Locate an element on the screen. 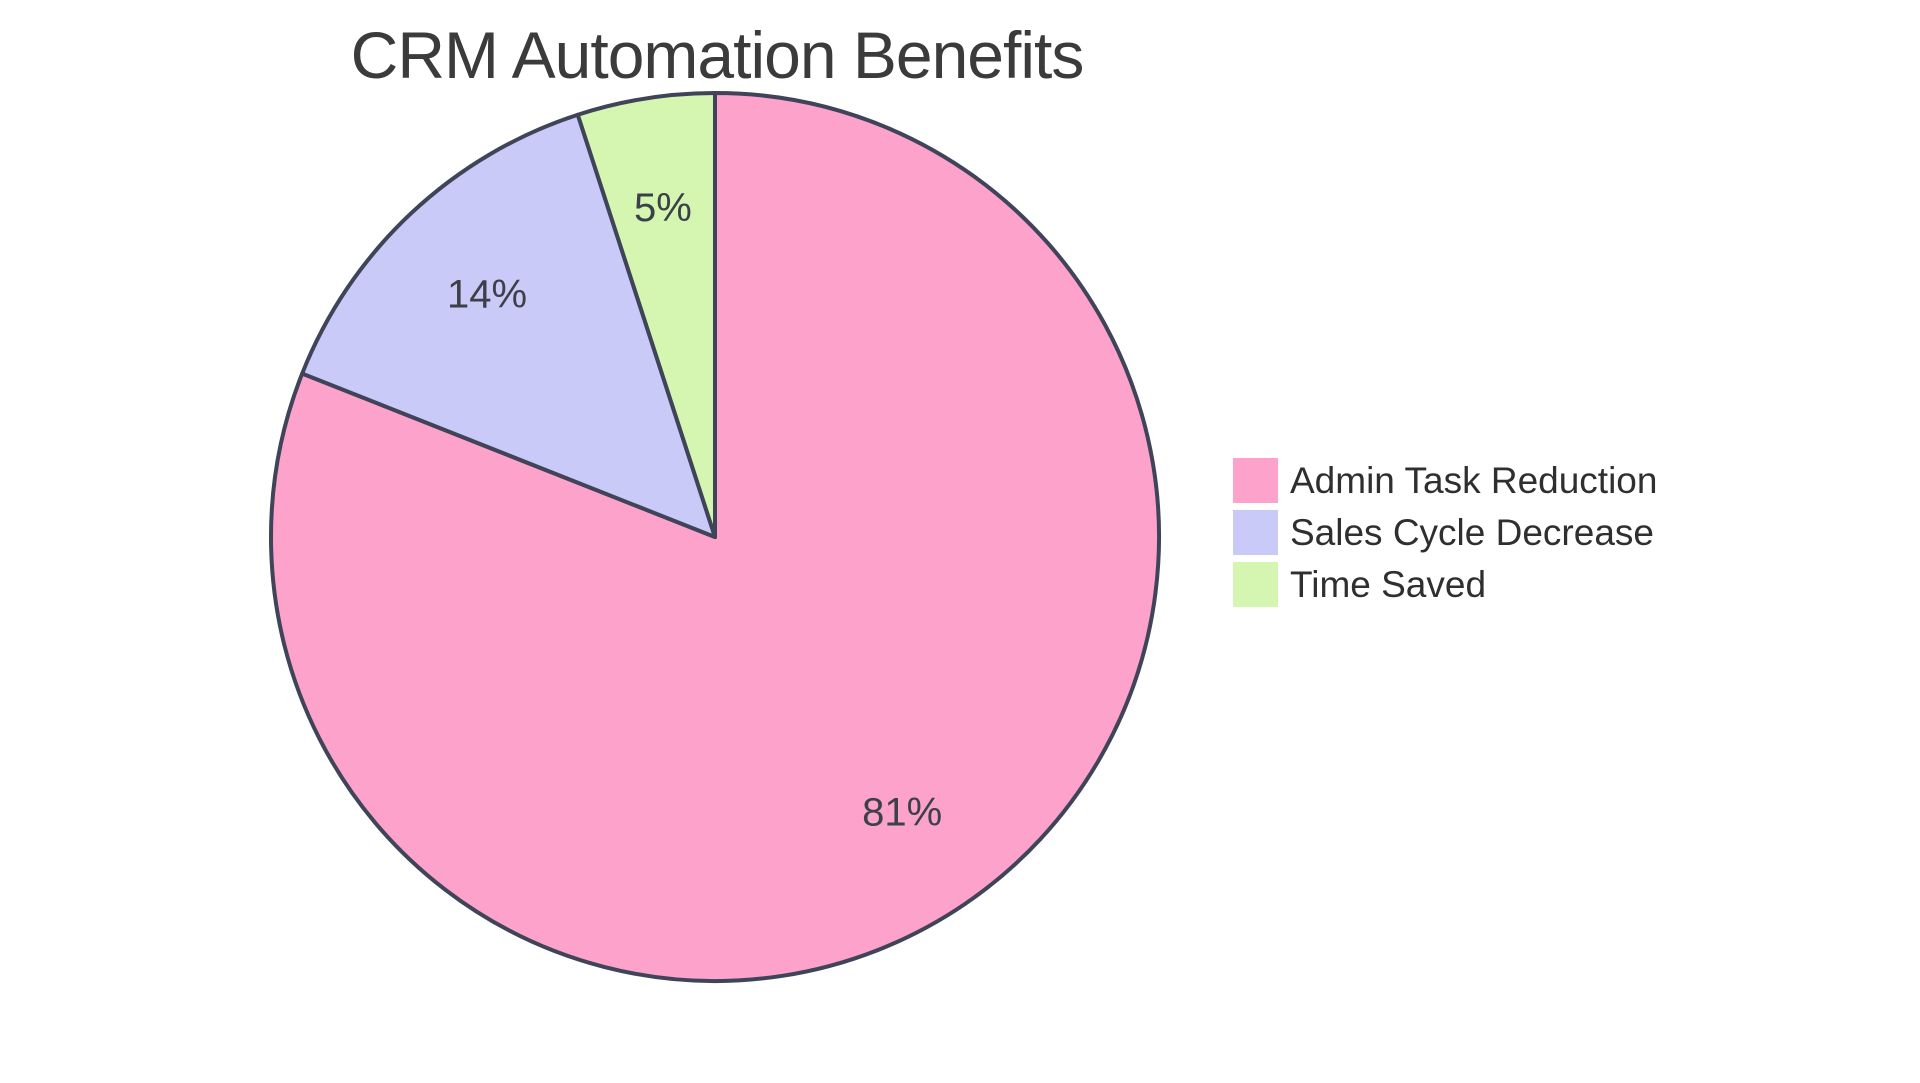 This screenshot has height=1083, width=1920. legend-item-sales-cycle-decrease: Sales Cycle Decrease is located at coordinates (1445, 532).